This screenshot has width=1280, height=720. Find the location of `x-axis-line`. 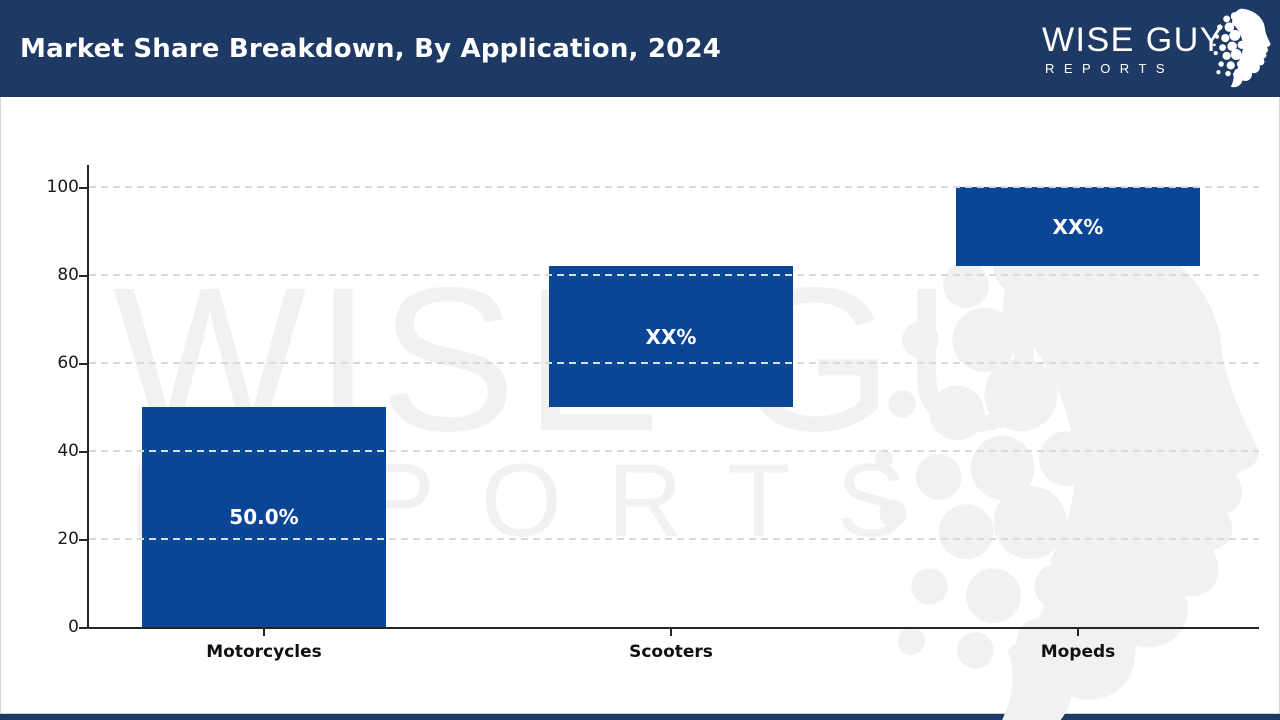

x-axis-line is located at coordinates (673, 628).